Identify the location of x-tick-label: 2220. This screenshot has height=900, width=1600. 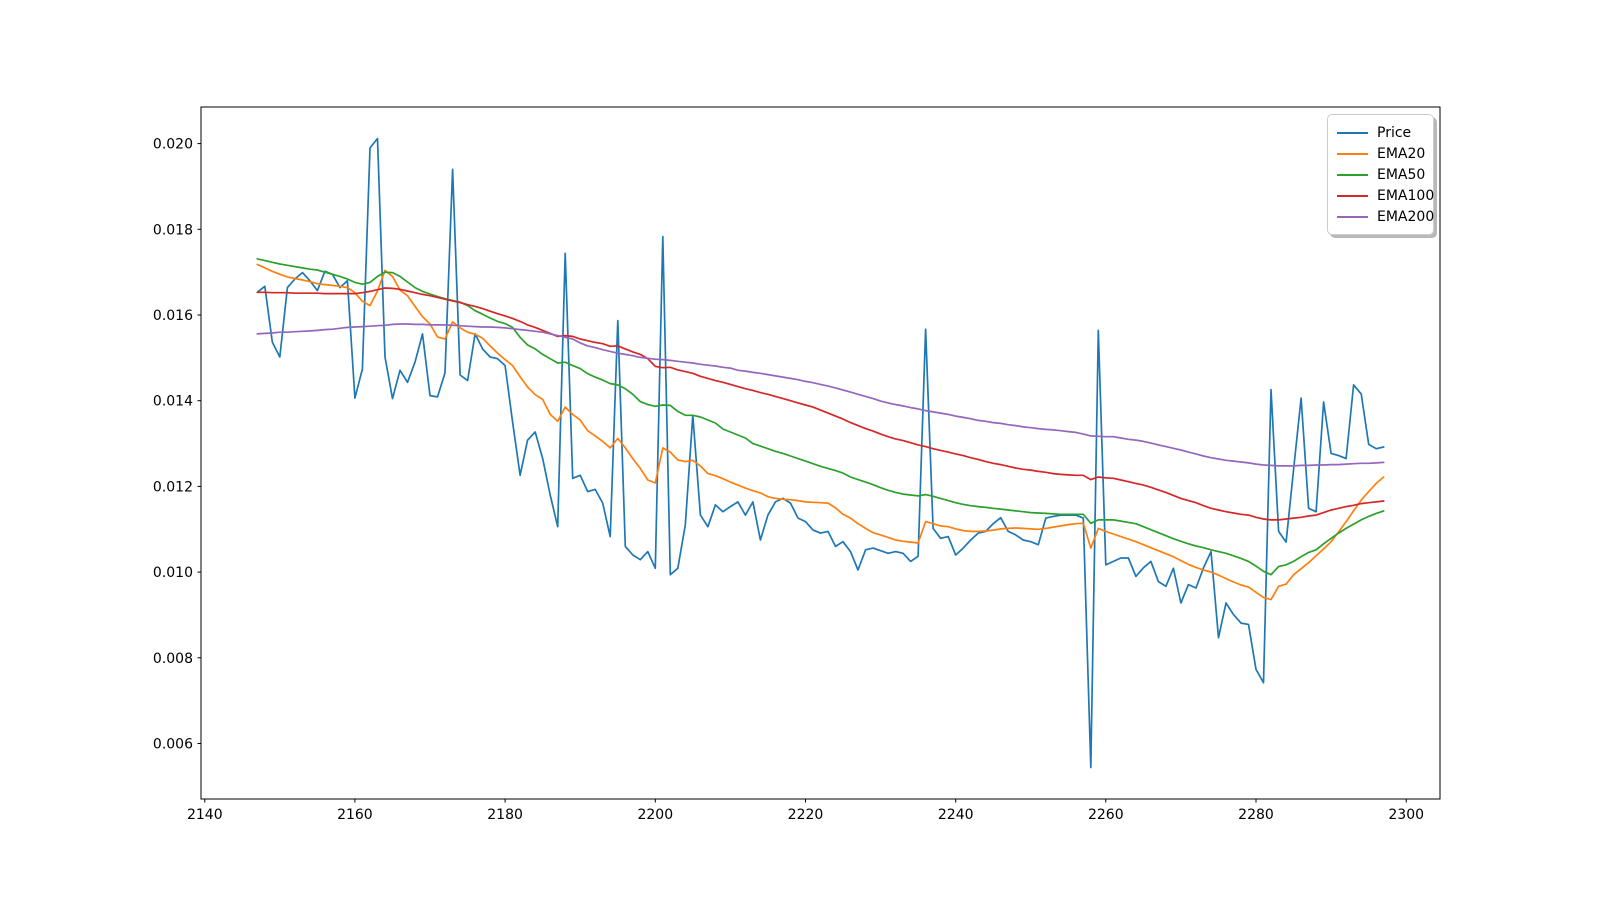
(806, 815).